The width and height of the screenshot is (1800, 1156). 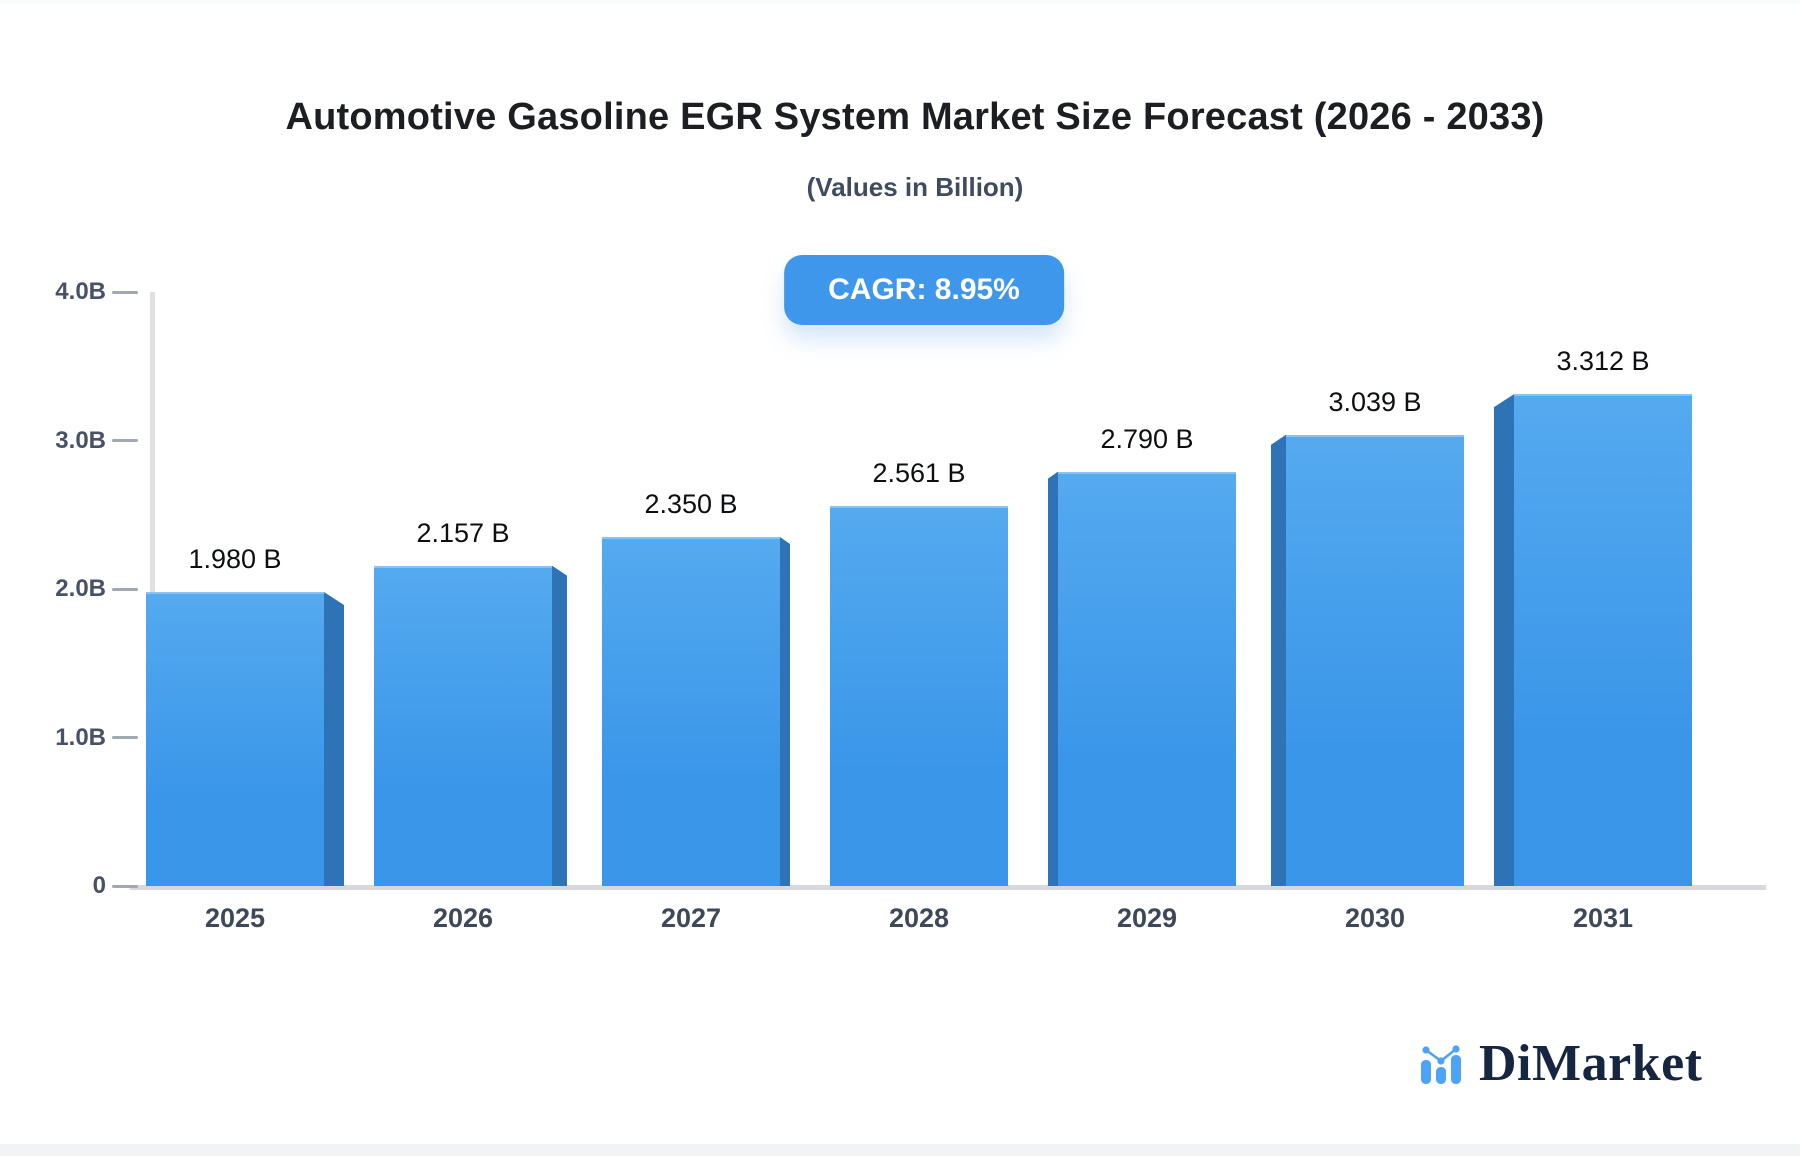 I want to click on bar-value-label: 2.157 B, so click(x=463, y=532).